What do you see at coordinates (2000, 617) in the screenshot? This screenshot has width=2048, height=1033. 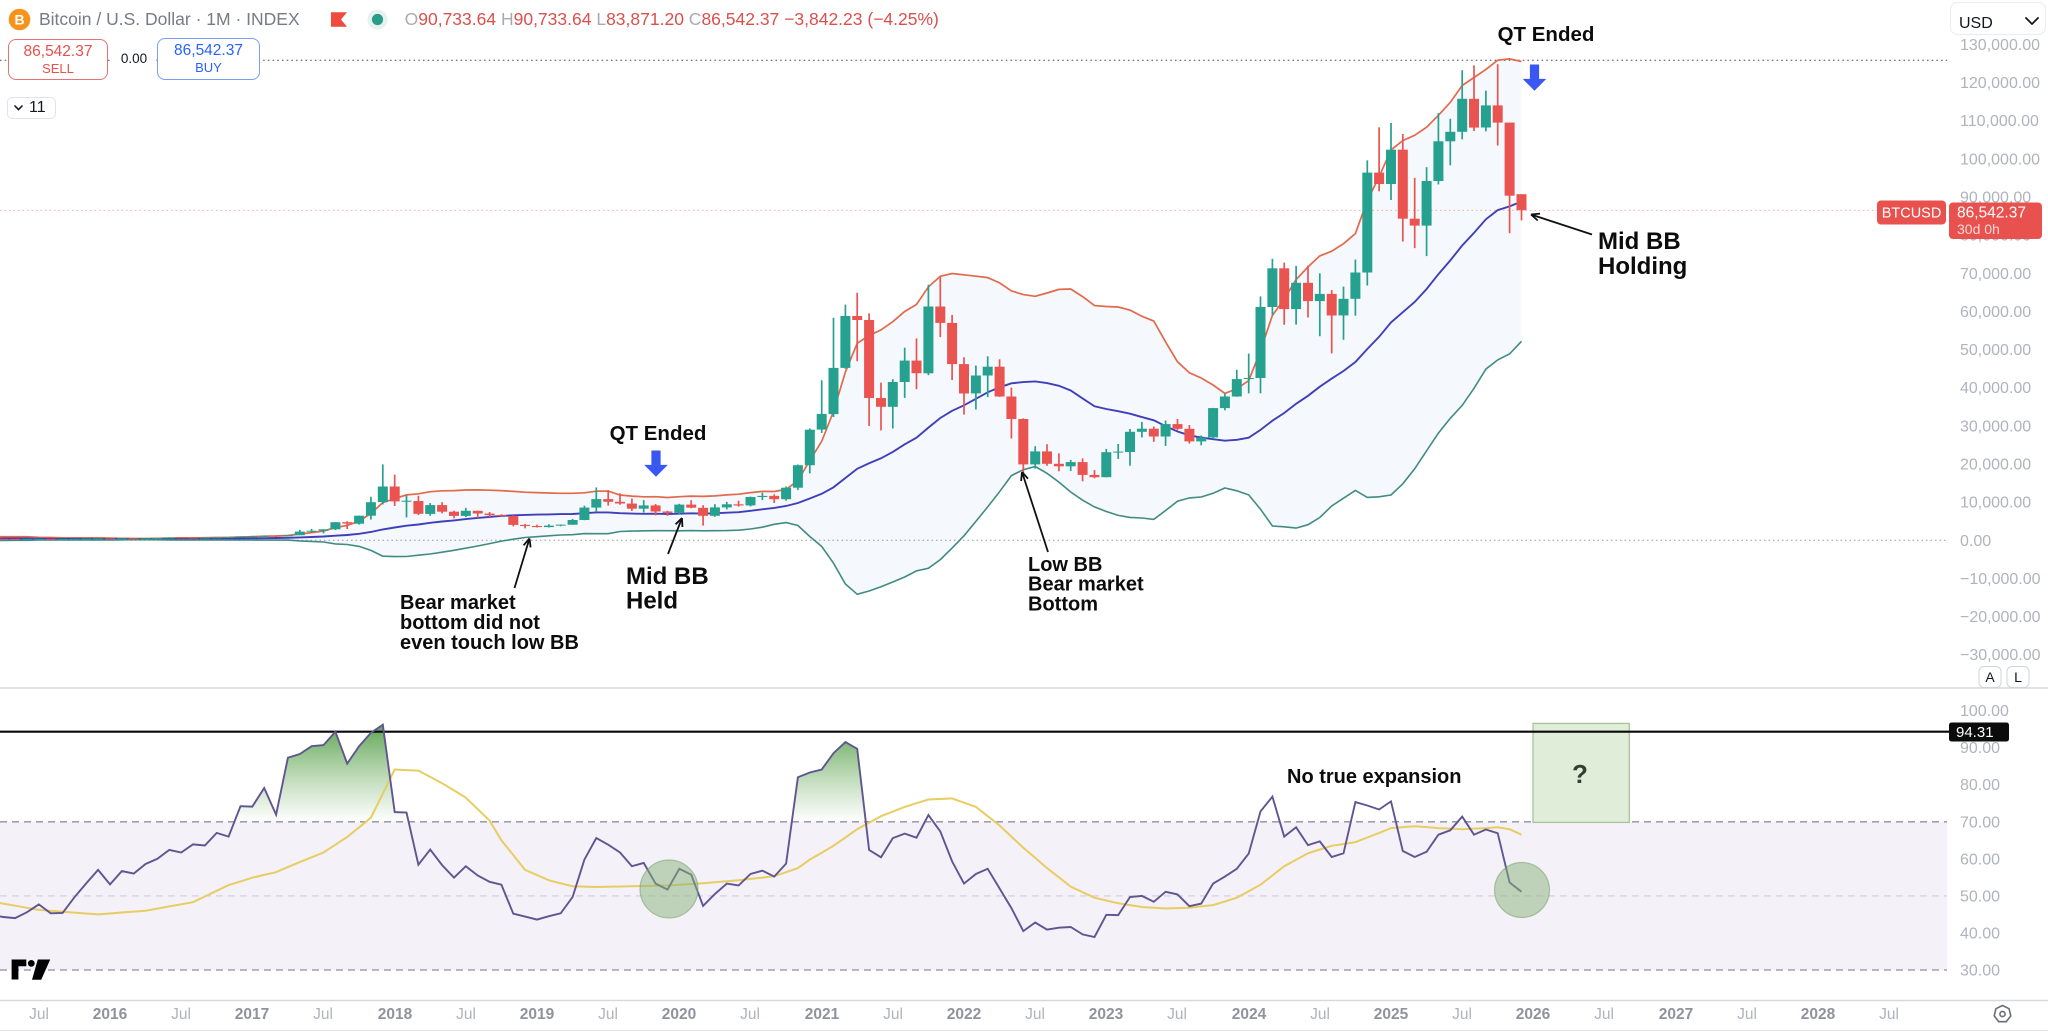 I see `svg-text: −20,000.00` at bounding box center [2000, 617].